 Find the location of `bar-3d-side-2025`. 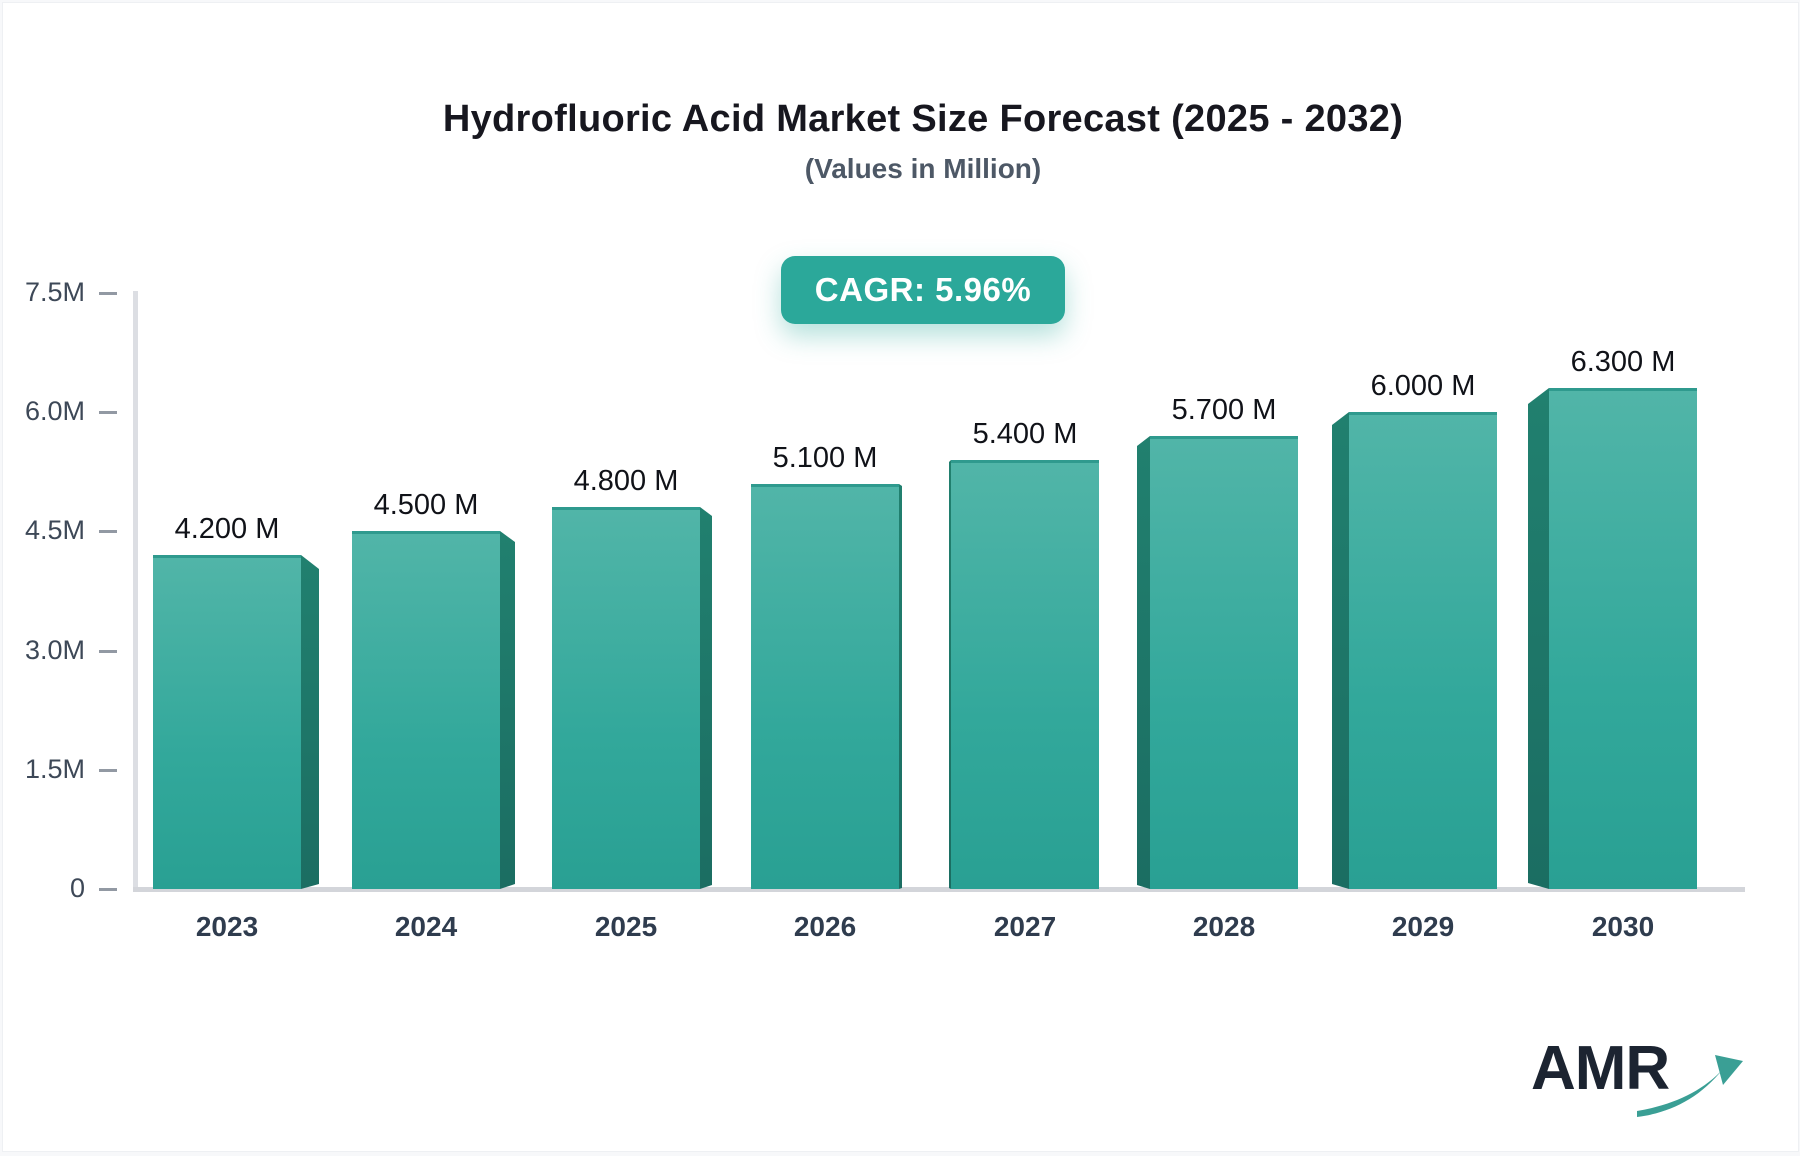

bar-3d-side-2025 is located at coordinates (706, 698).